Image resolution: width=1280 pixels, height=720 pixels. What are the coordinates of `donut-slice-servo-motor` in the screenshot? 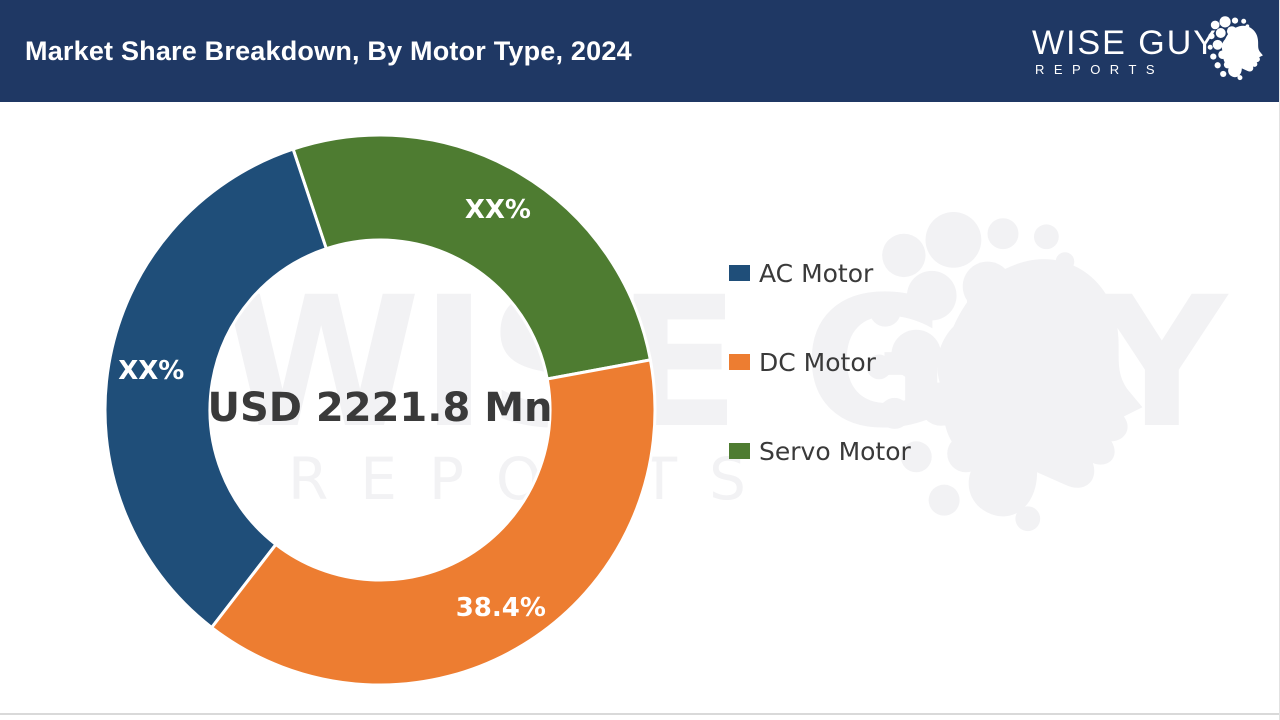 It's located at (471, 257).